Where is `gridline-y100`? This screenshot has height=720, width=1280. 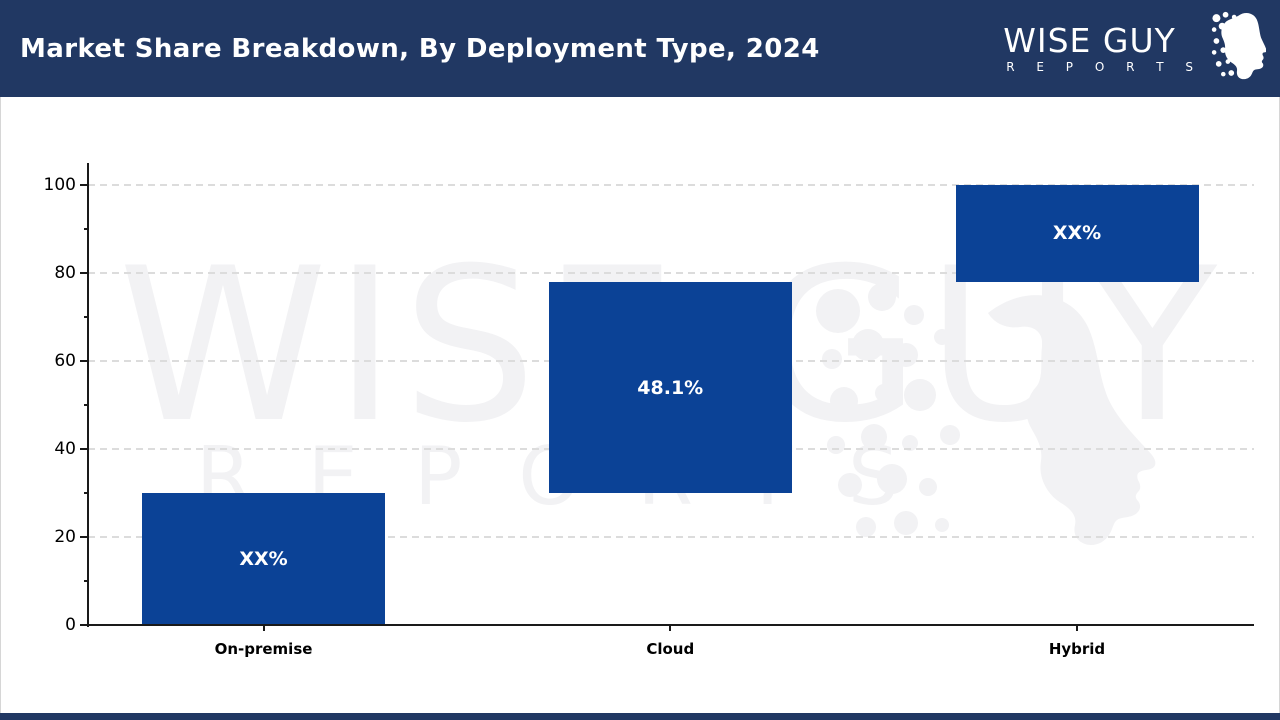 gridline-y100 is located at coordinates (671, 185).